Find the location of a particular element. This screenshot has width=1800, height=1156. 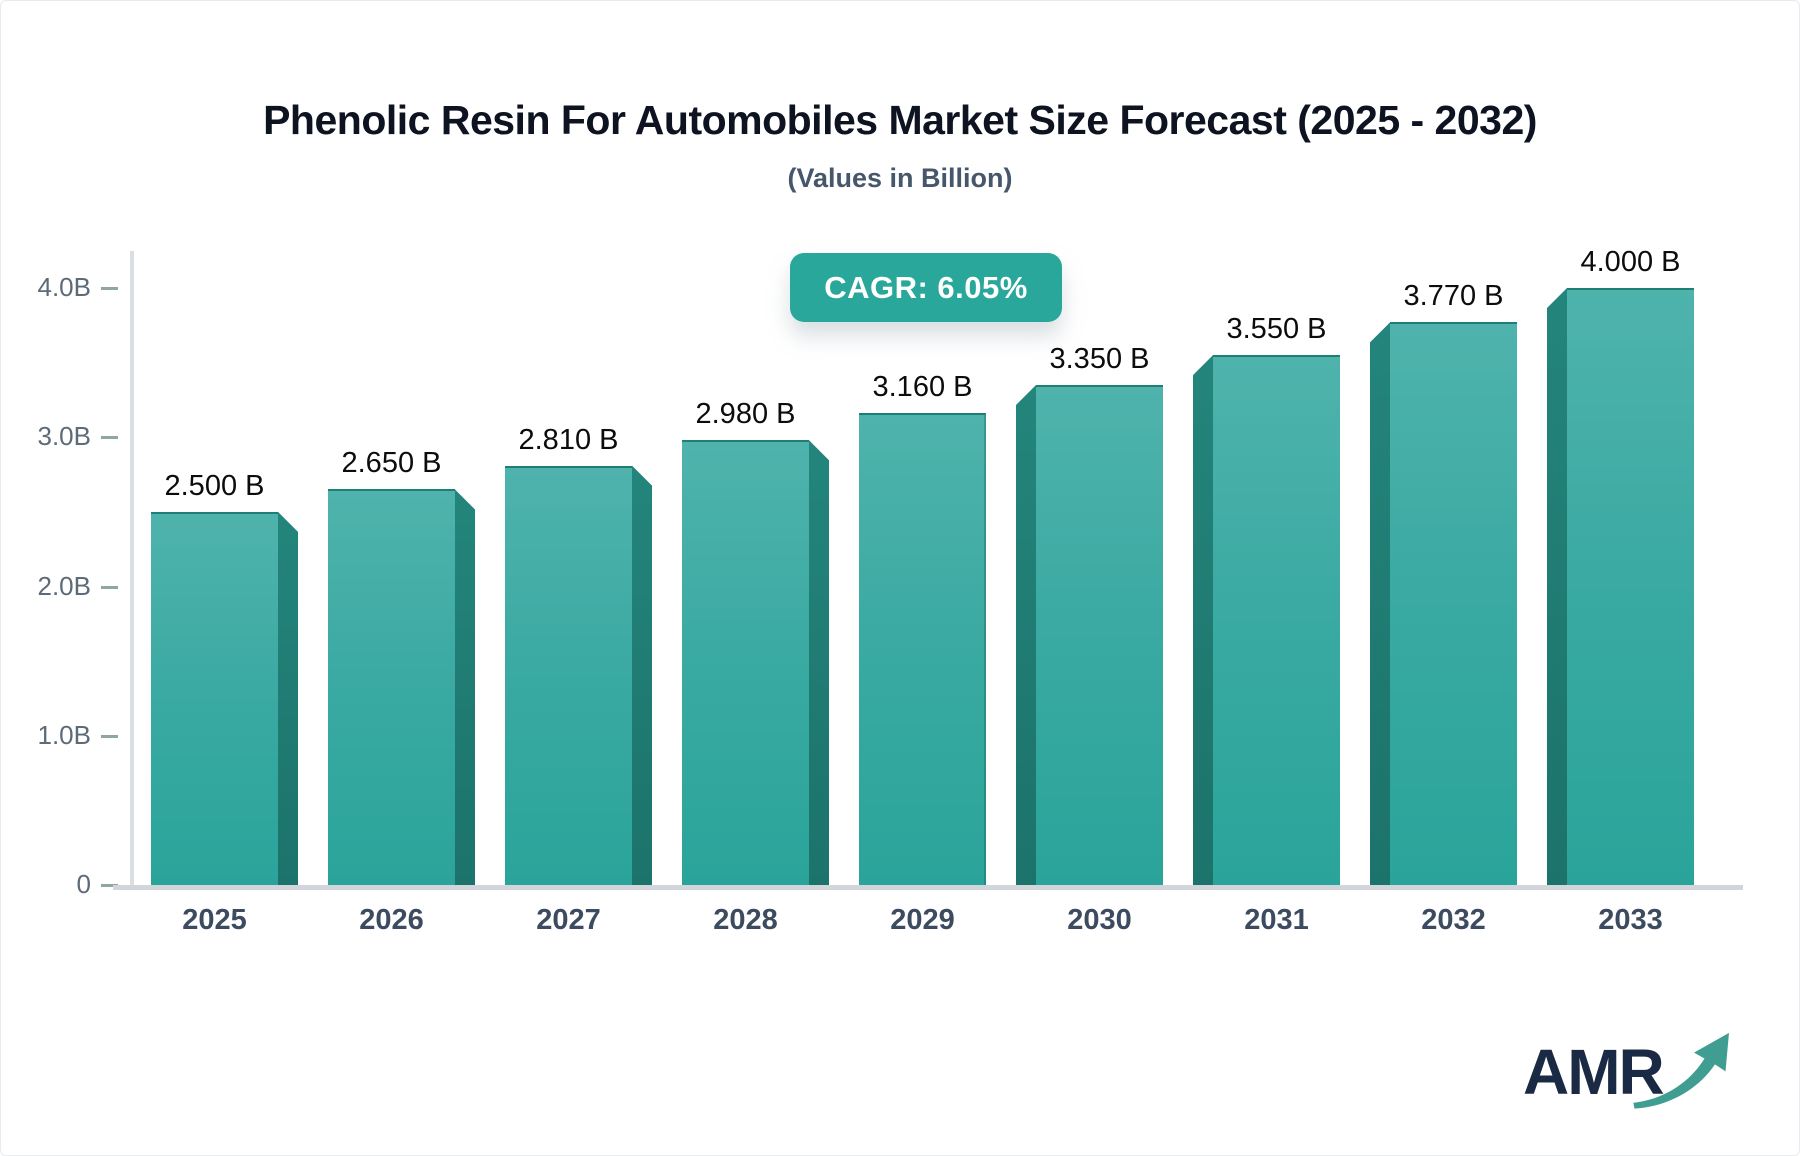

bar-2031 is located at coordinates (1276, 620).